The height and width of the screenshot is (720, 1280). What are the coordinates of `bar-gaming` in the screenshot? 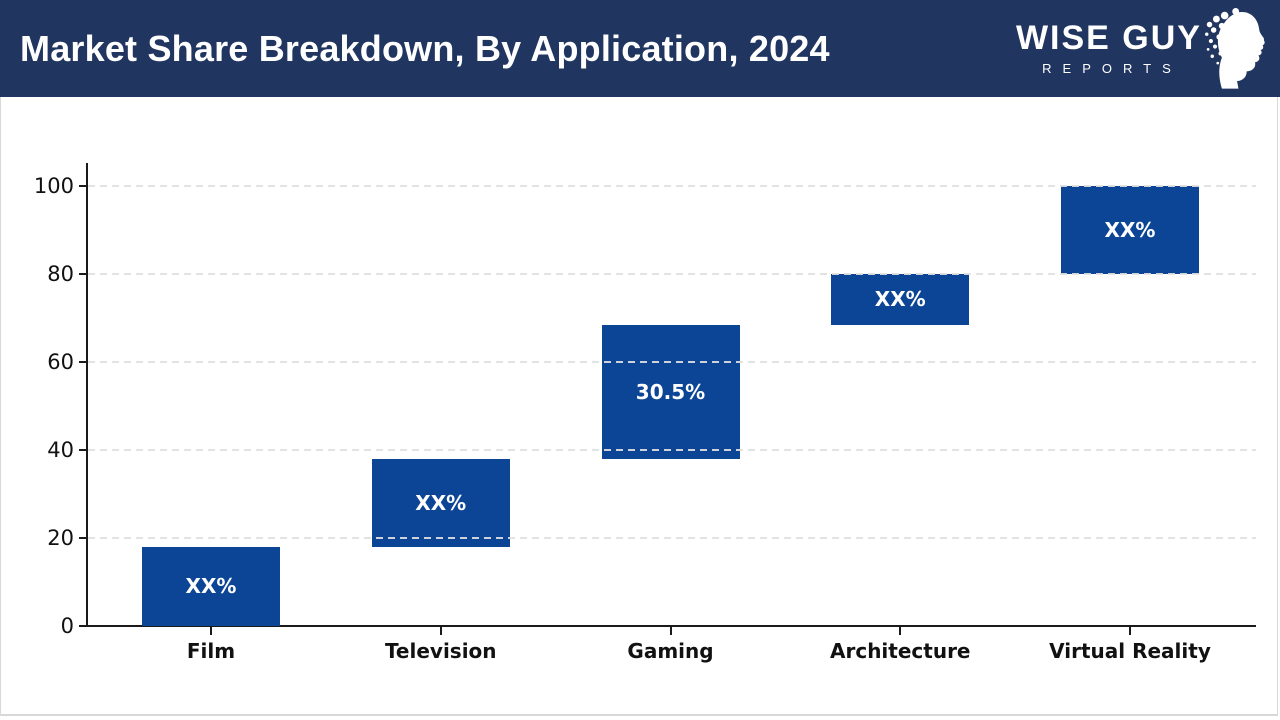 It's located at (670, 391).